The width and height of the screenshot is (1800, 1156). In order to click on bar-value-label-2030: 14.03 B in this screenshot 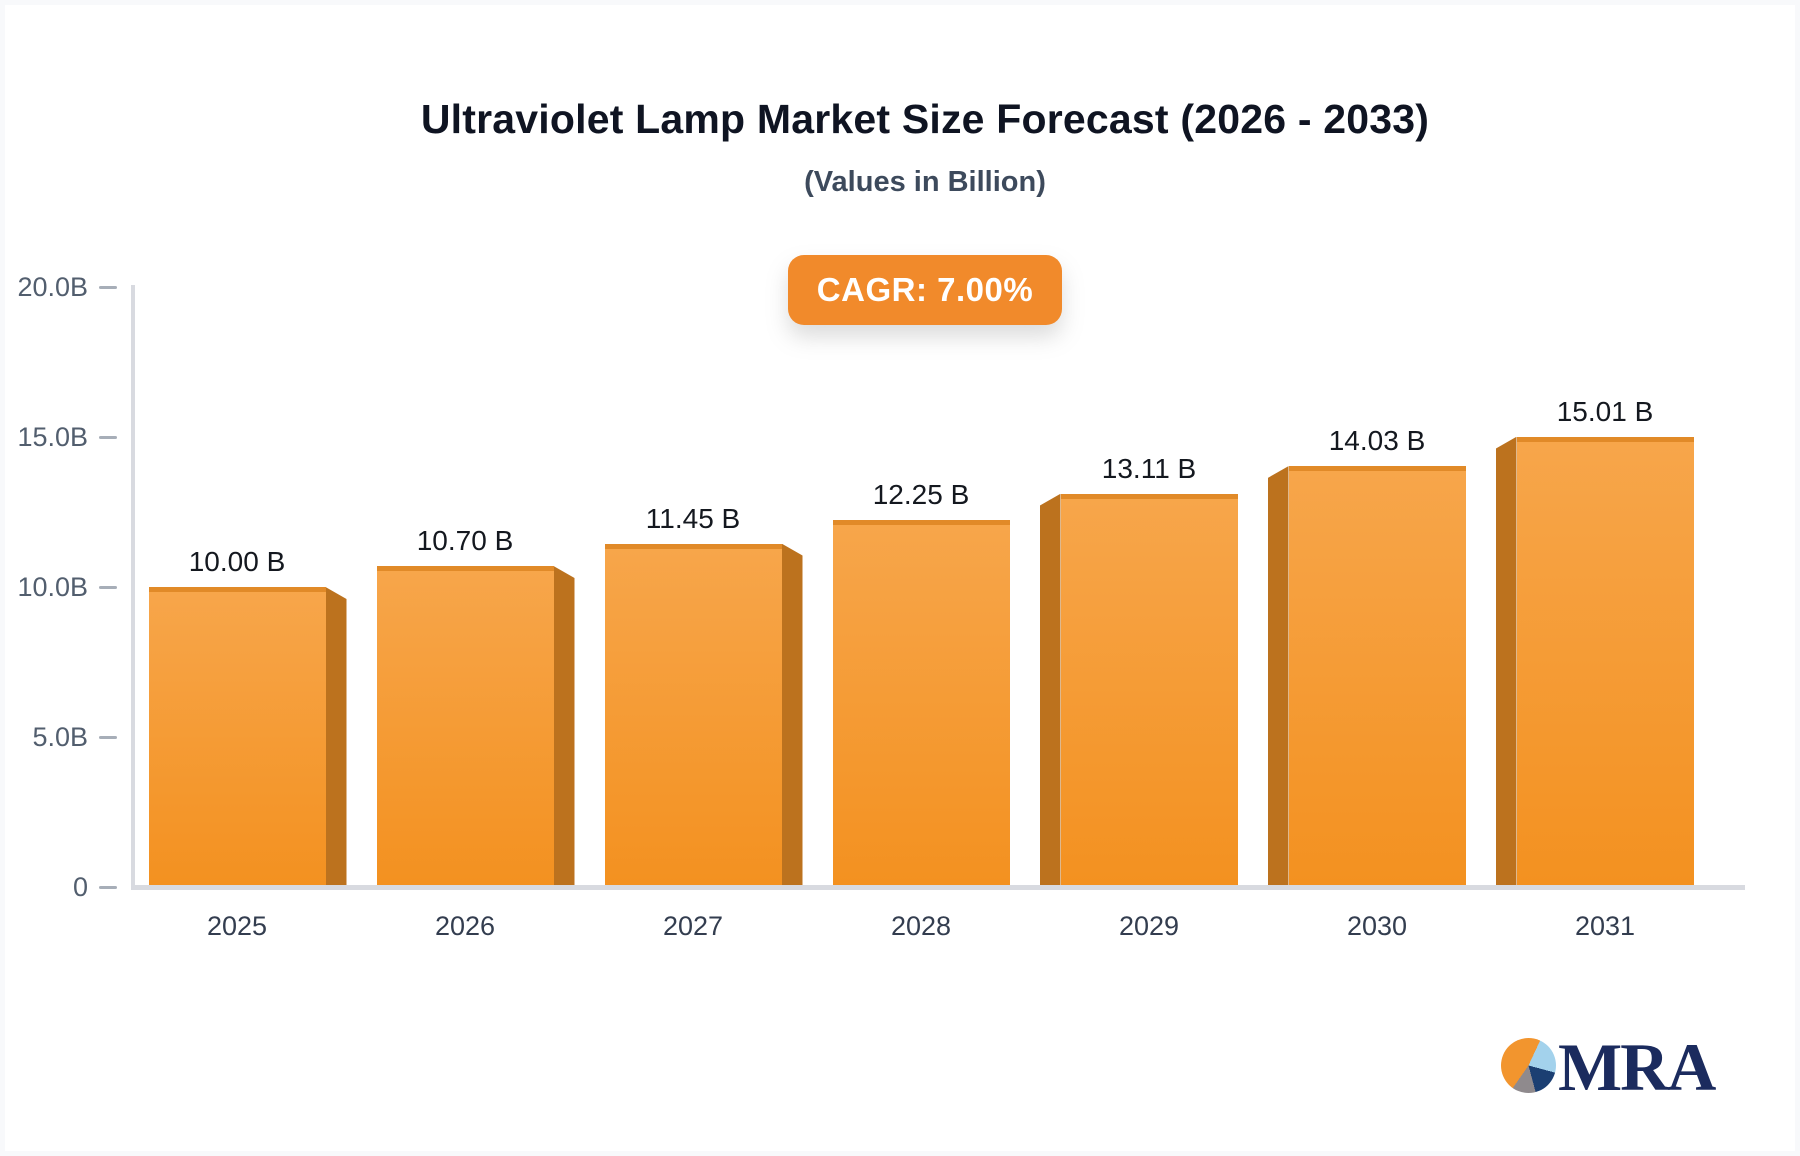, I will do `click(1377, 441)`.